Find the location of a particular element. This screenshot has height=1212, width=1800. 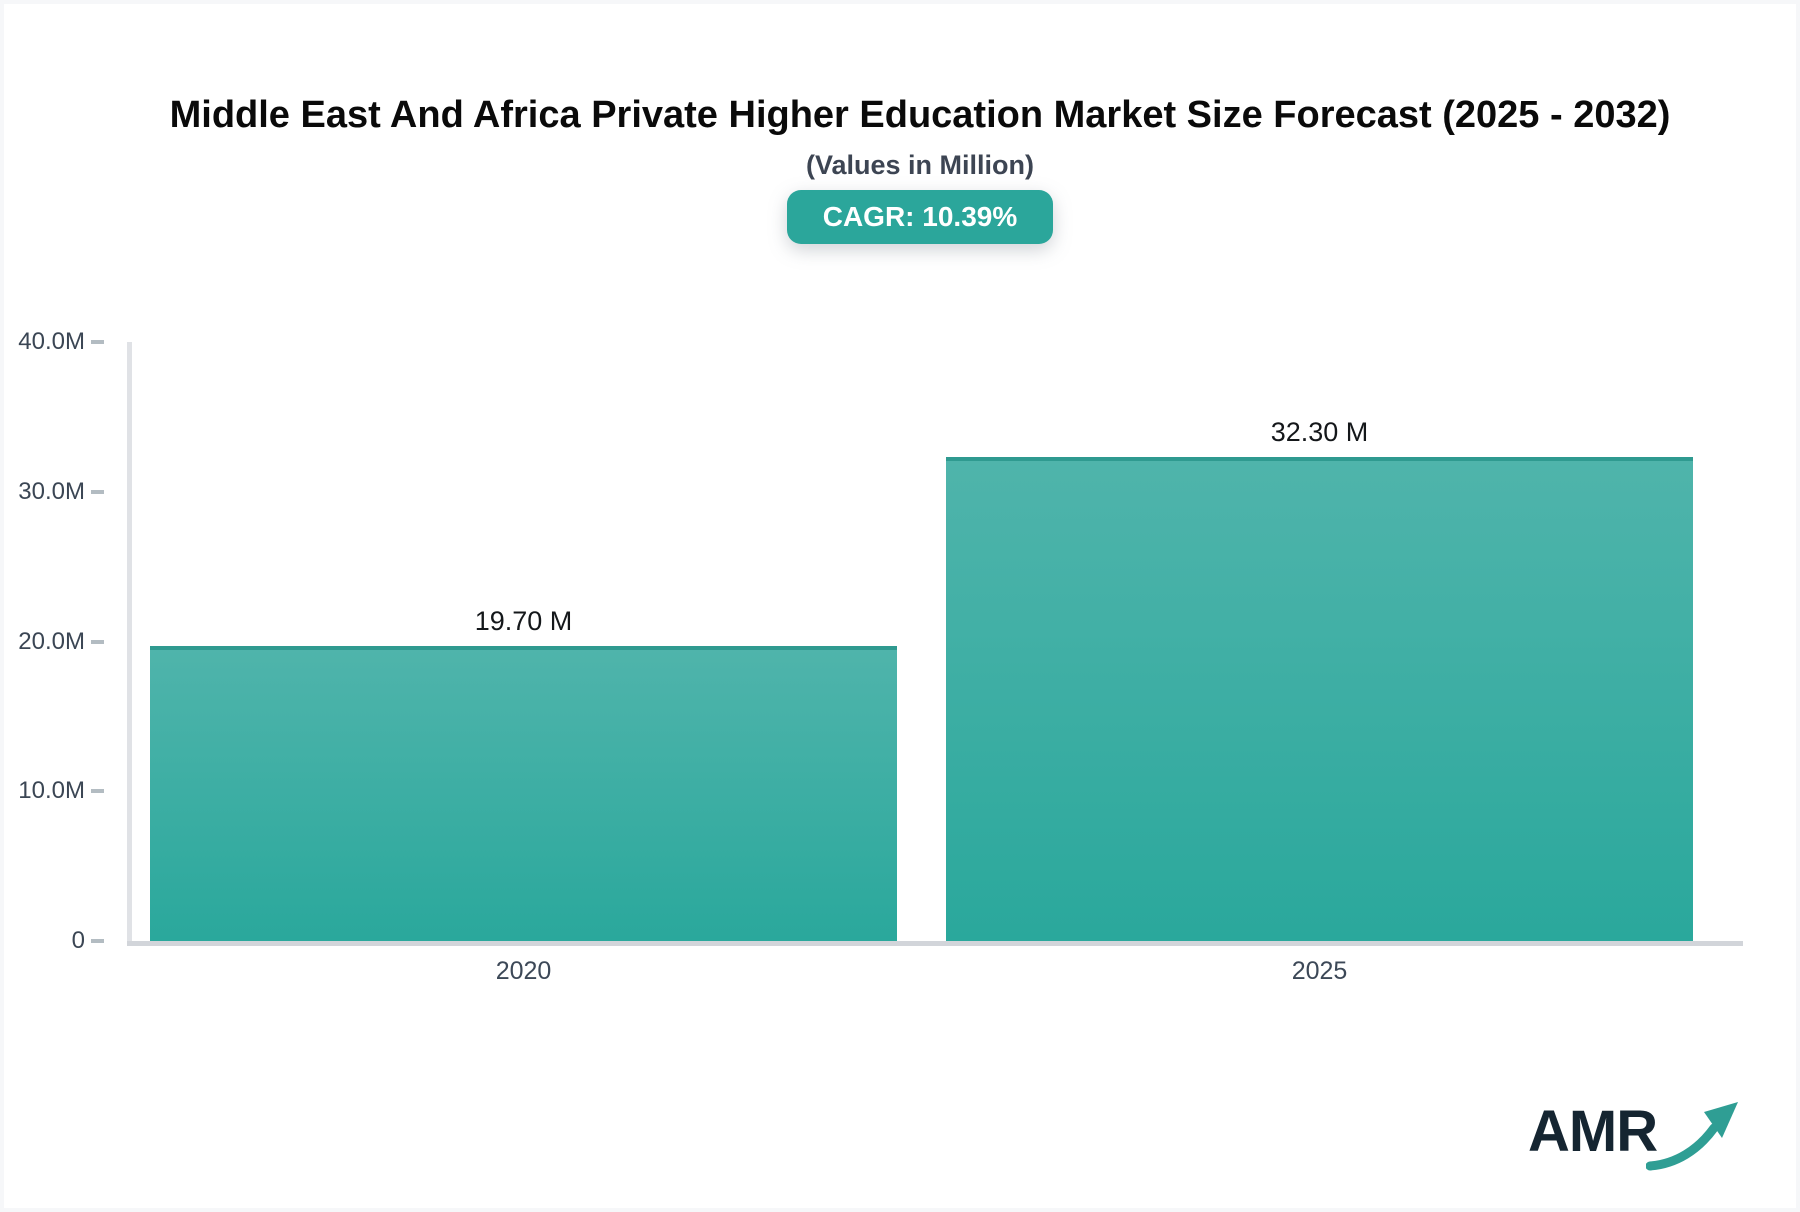

amr-logo-text: AMR is located at coordinates (1593, 1131).